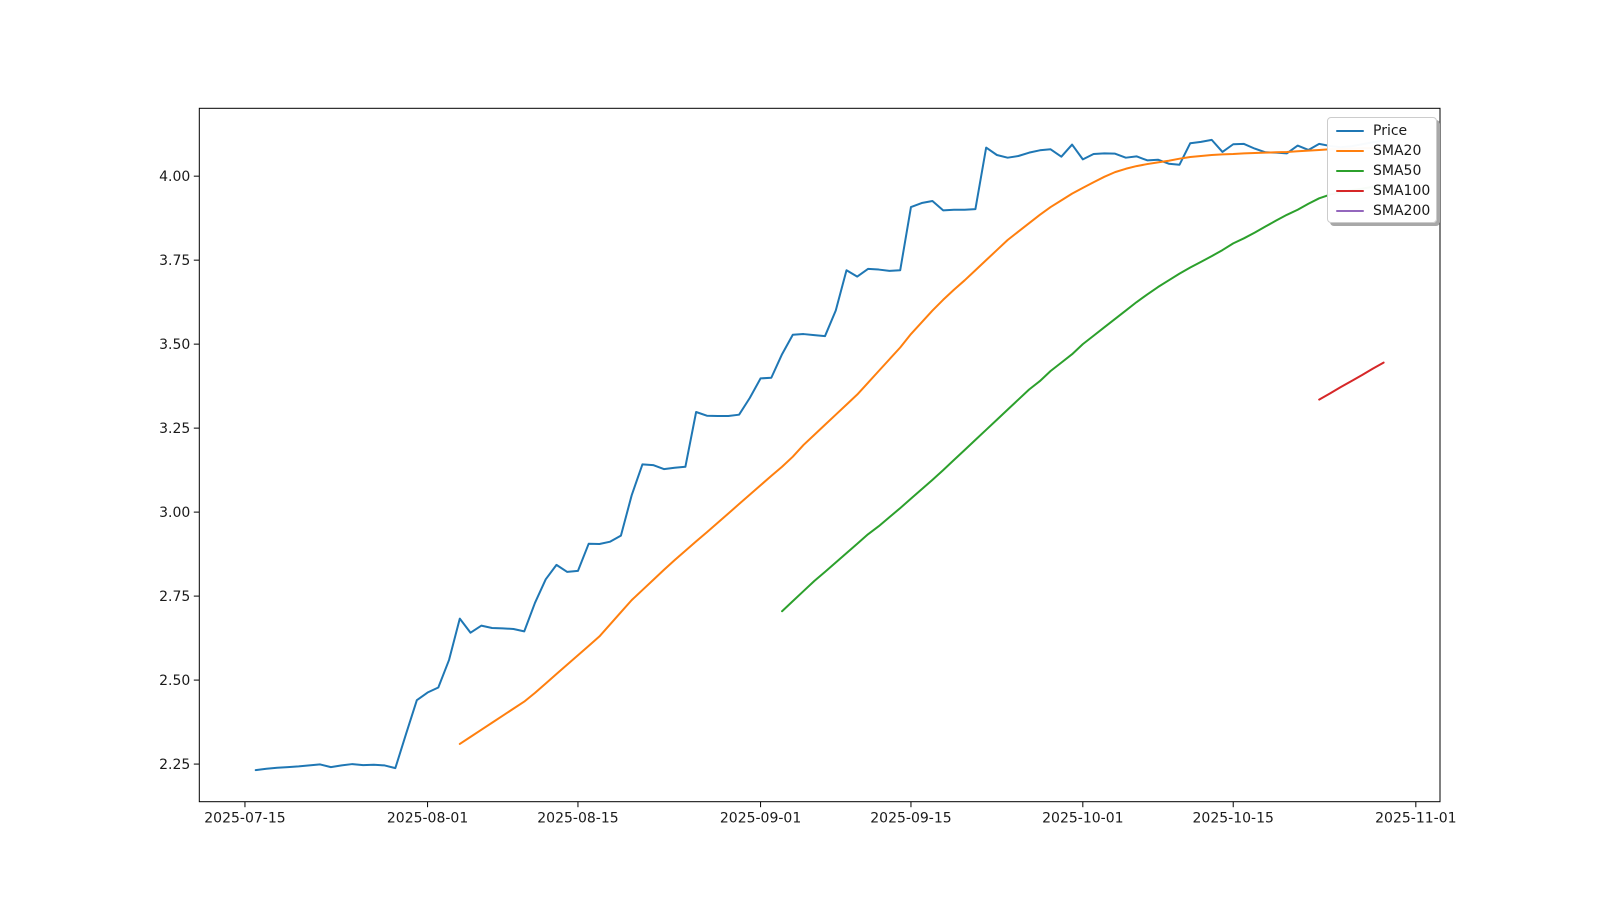 Image resolution: width=1600 pixels, height=900 pixels. I want to click on legend-label-sma200: SMA200, so click(1402, 211).